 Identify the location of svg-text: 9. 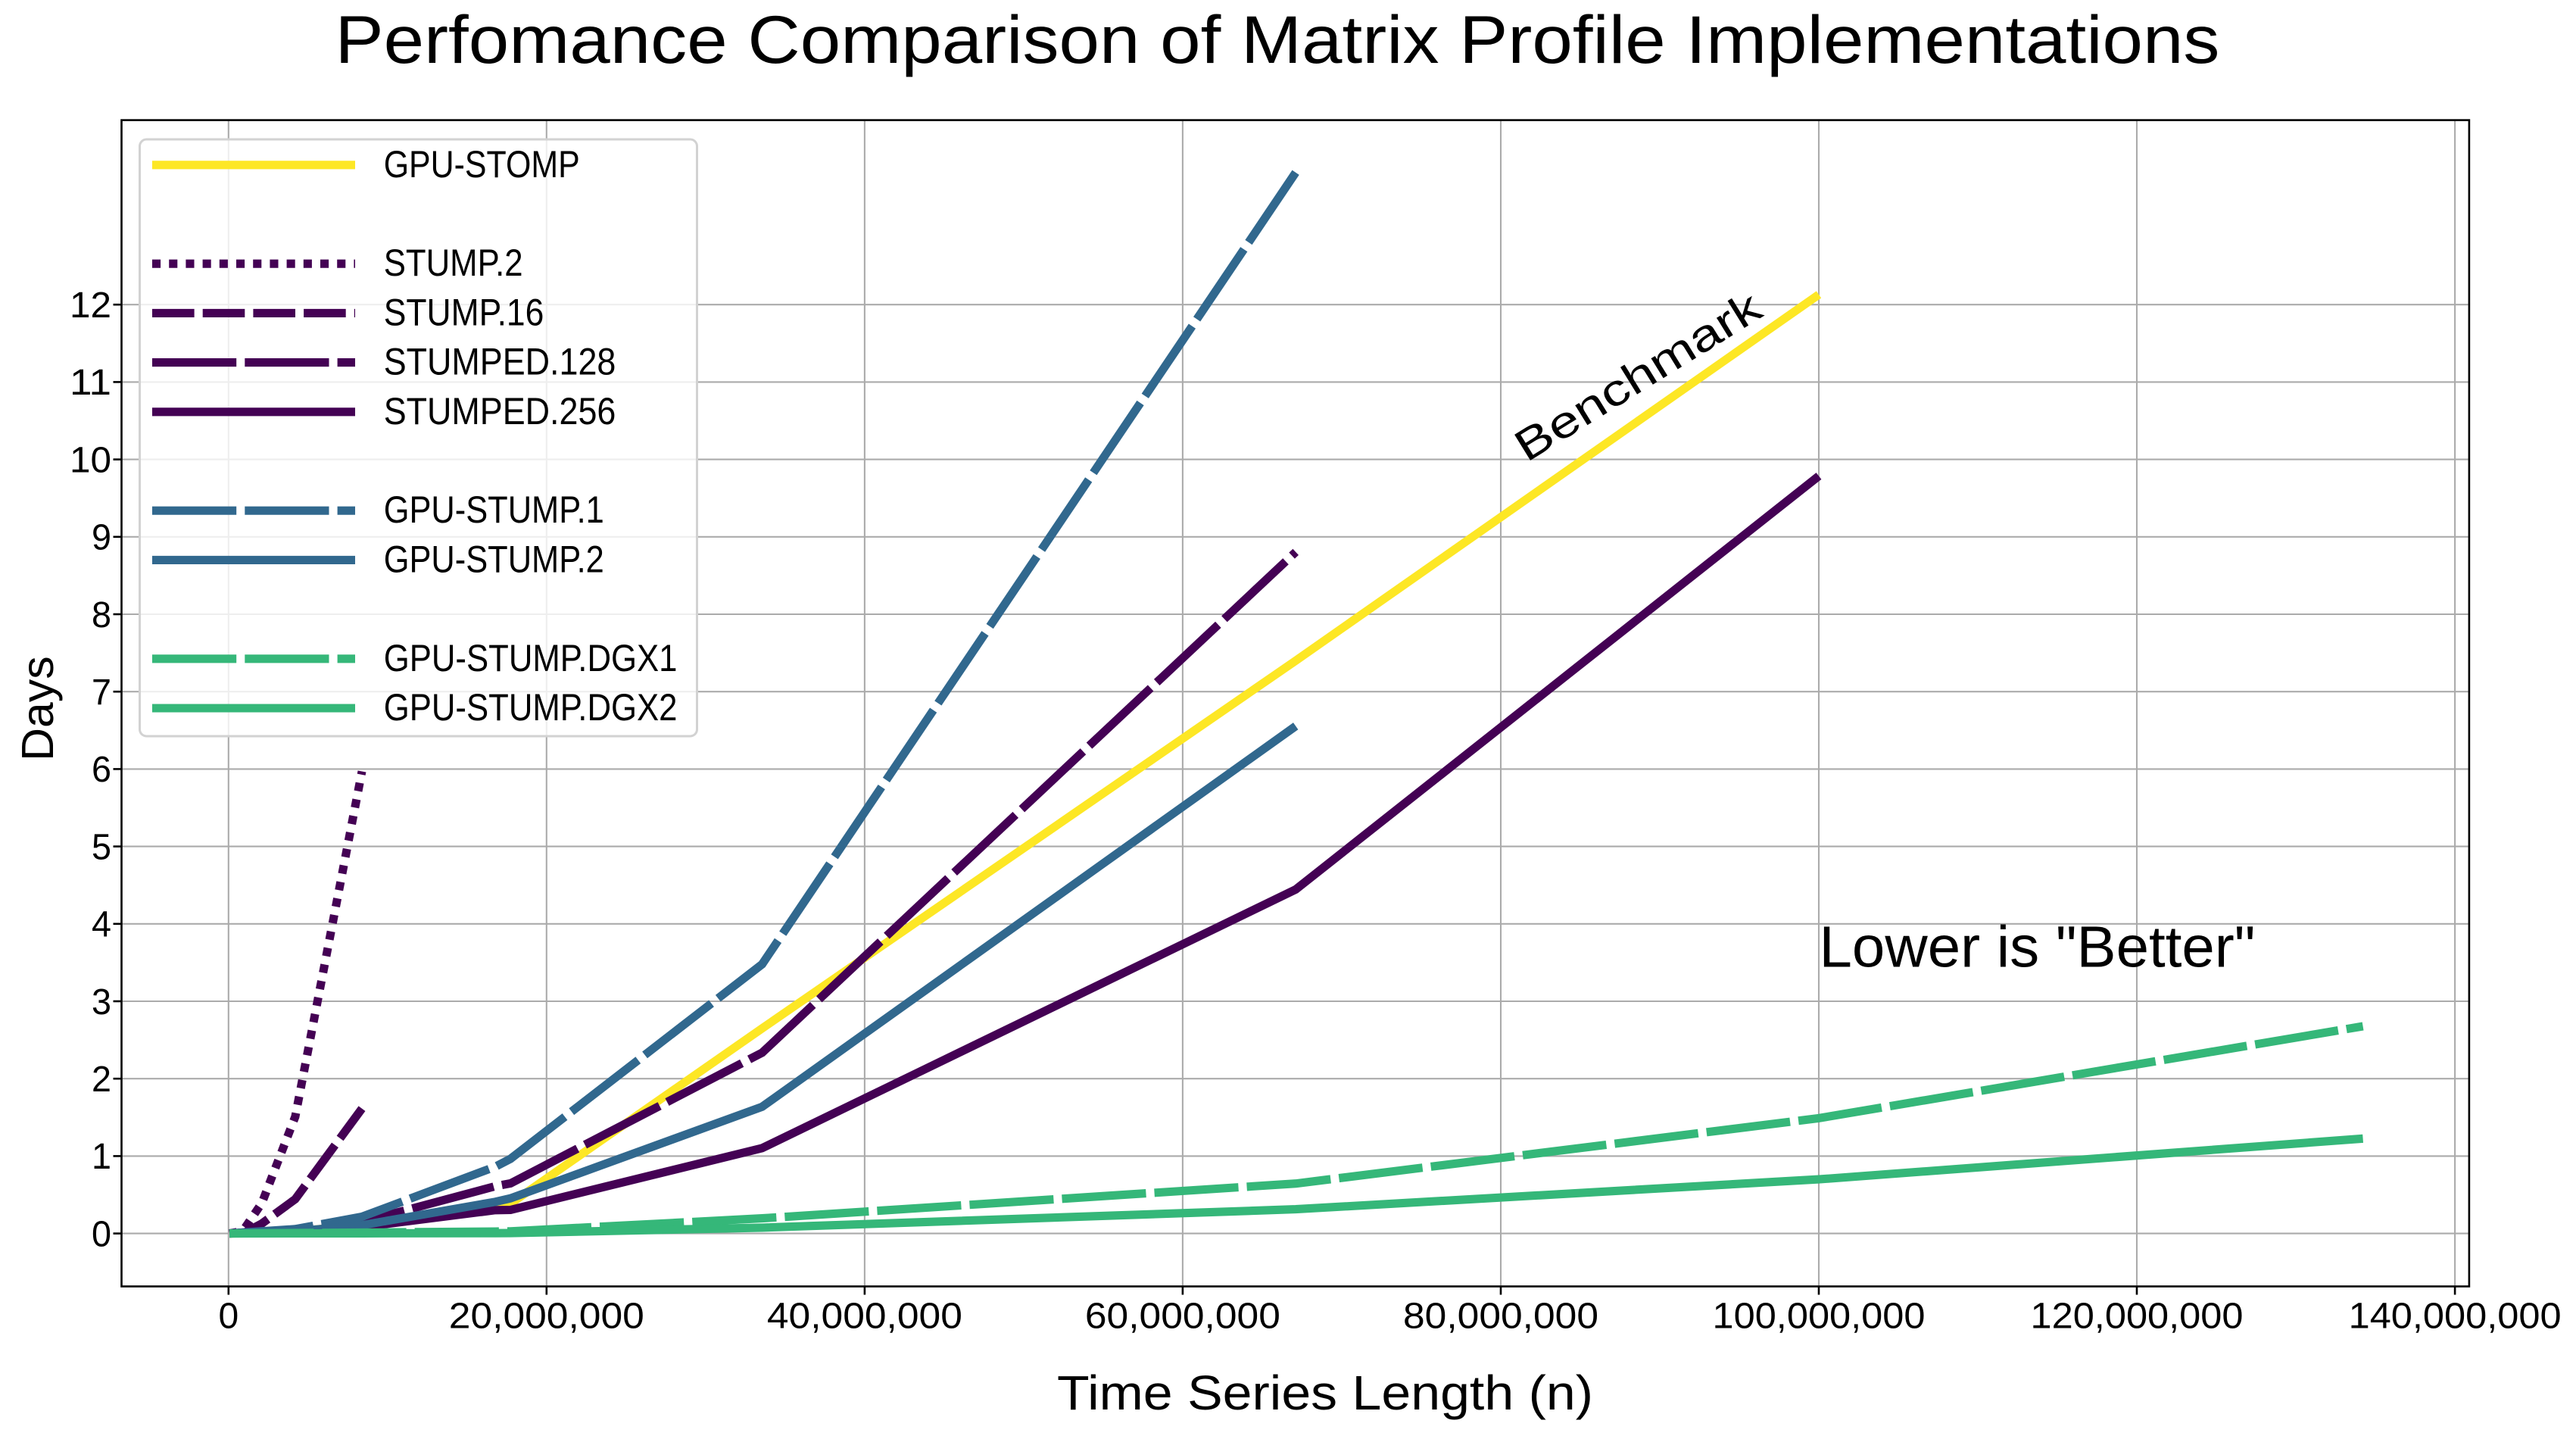
(101, 538).